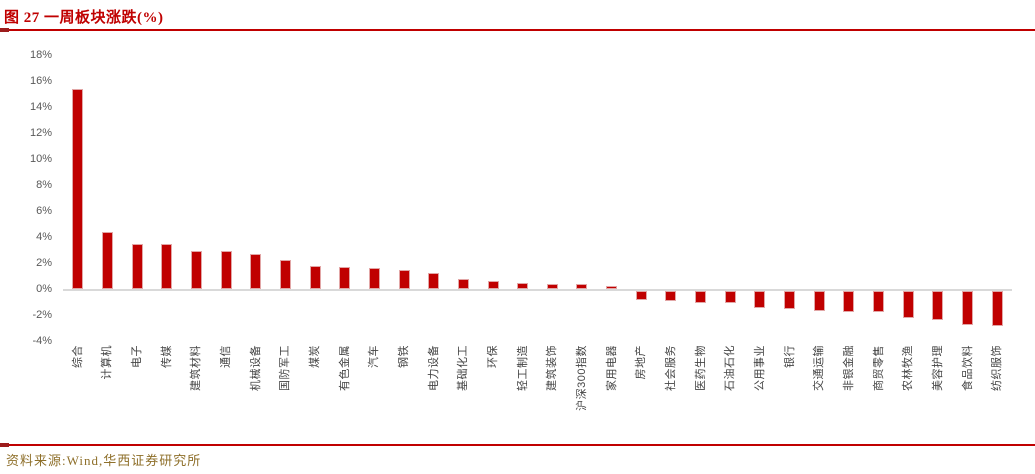 The height and width of the screenshot is (474, 1035). Describe the element at coordinates (671, 296) in the screenshot. I see `bar-社会服务` at that location.